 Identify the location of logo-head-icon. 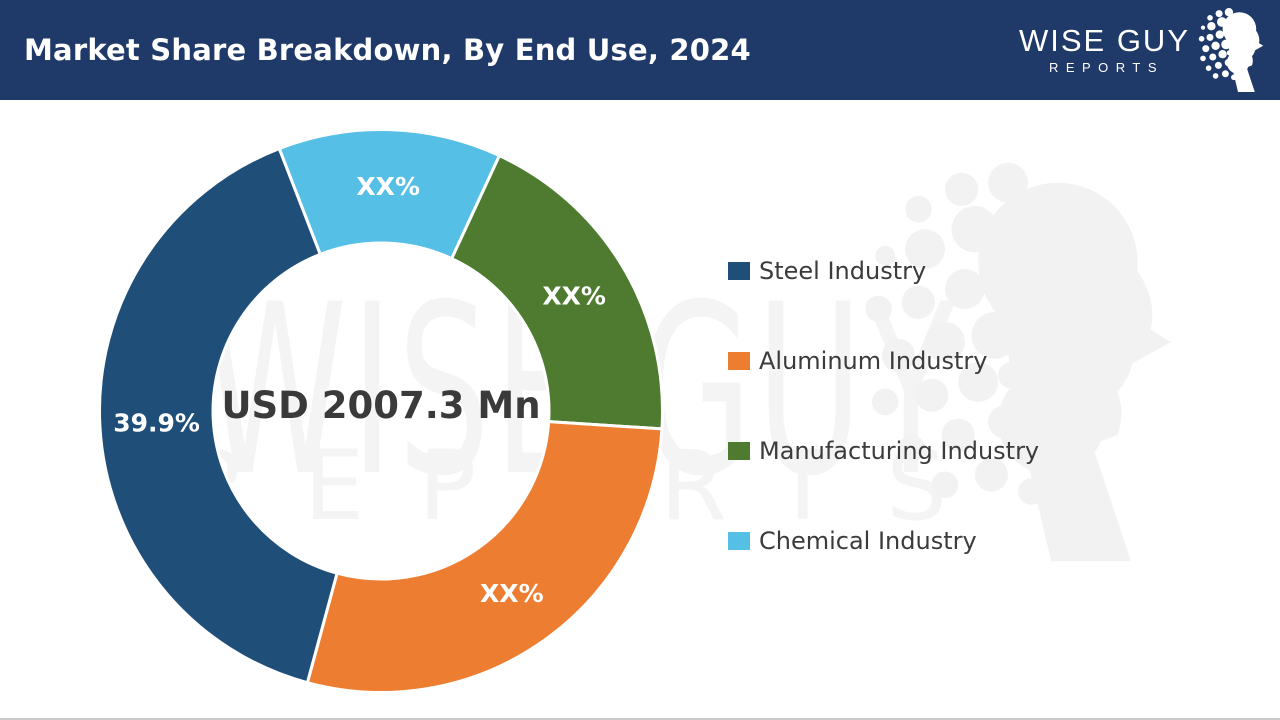
(1231, 50).